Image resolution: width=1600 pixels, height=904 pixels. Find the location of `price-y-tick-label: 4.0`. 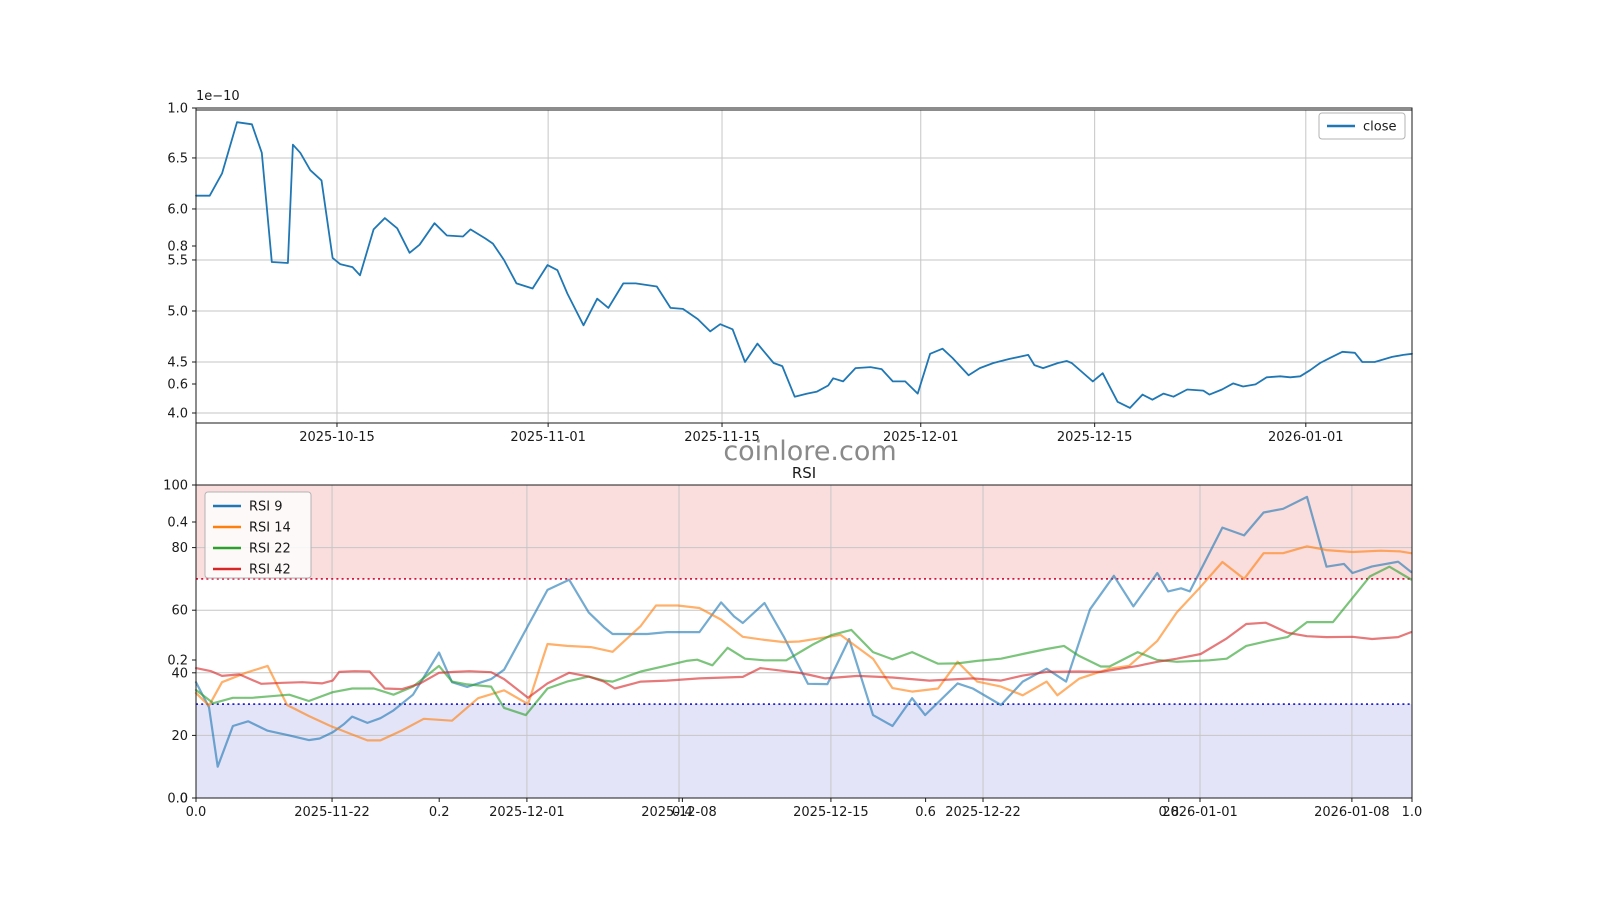

price-y-tick-label: 4.0 is located at coordinates (177, 414).